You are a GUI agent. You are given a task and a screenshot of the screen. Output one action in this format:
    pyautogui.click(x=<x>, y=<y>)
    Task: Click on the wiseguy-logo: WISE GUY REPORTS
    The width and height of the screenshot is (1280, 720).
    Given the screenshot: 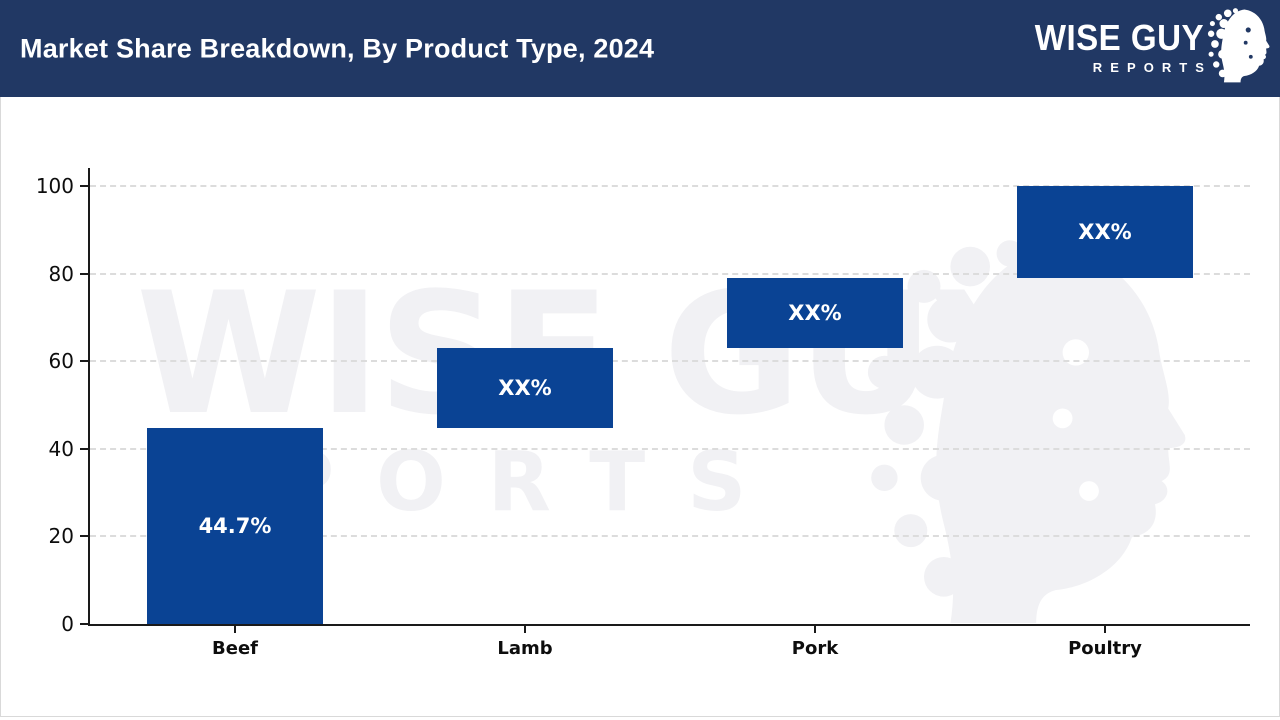 What is the action you would take?
    pyautogui.click(x=1135, y=49)
    